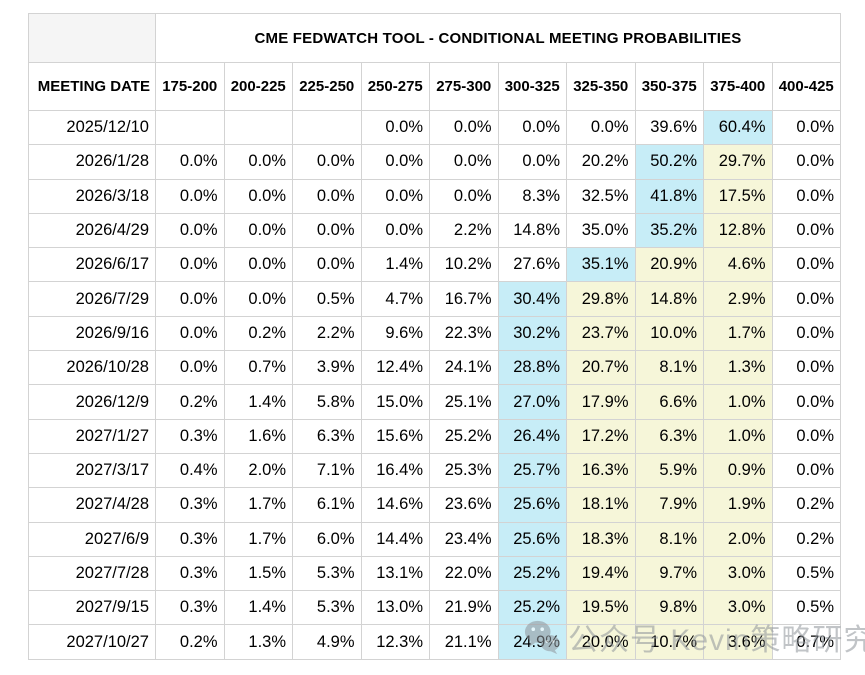 Image resolution: width=865 pixels, height=675 pixels. I want to click on prob-cell: 20.0%, so click(601, 642).